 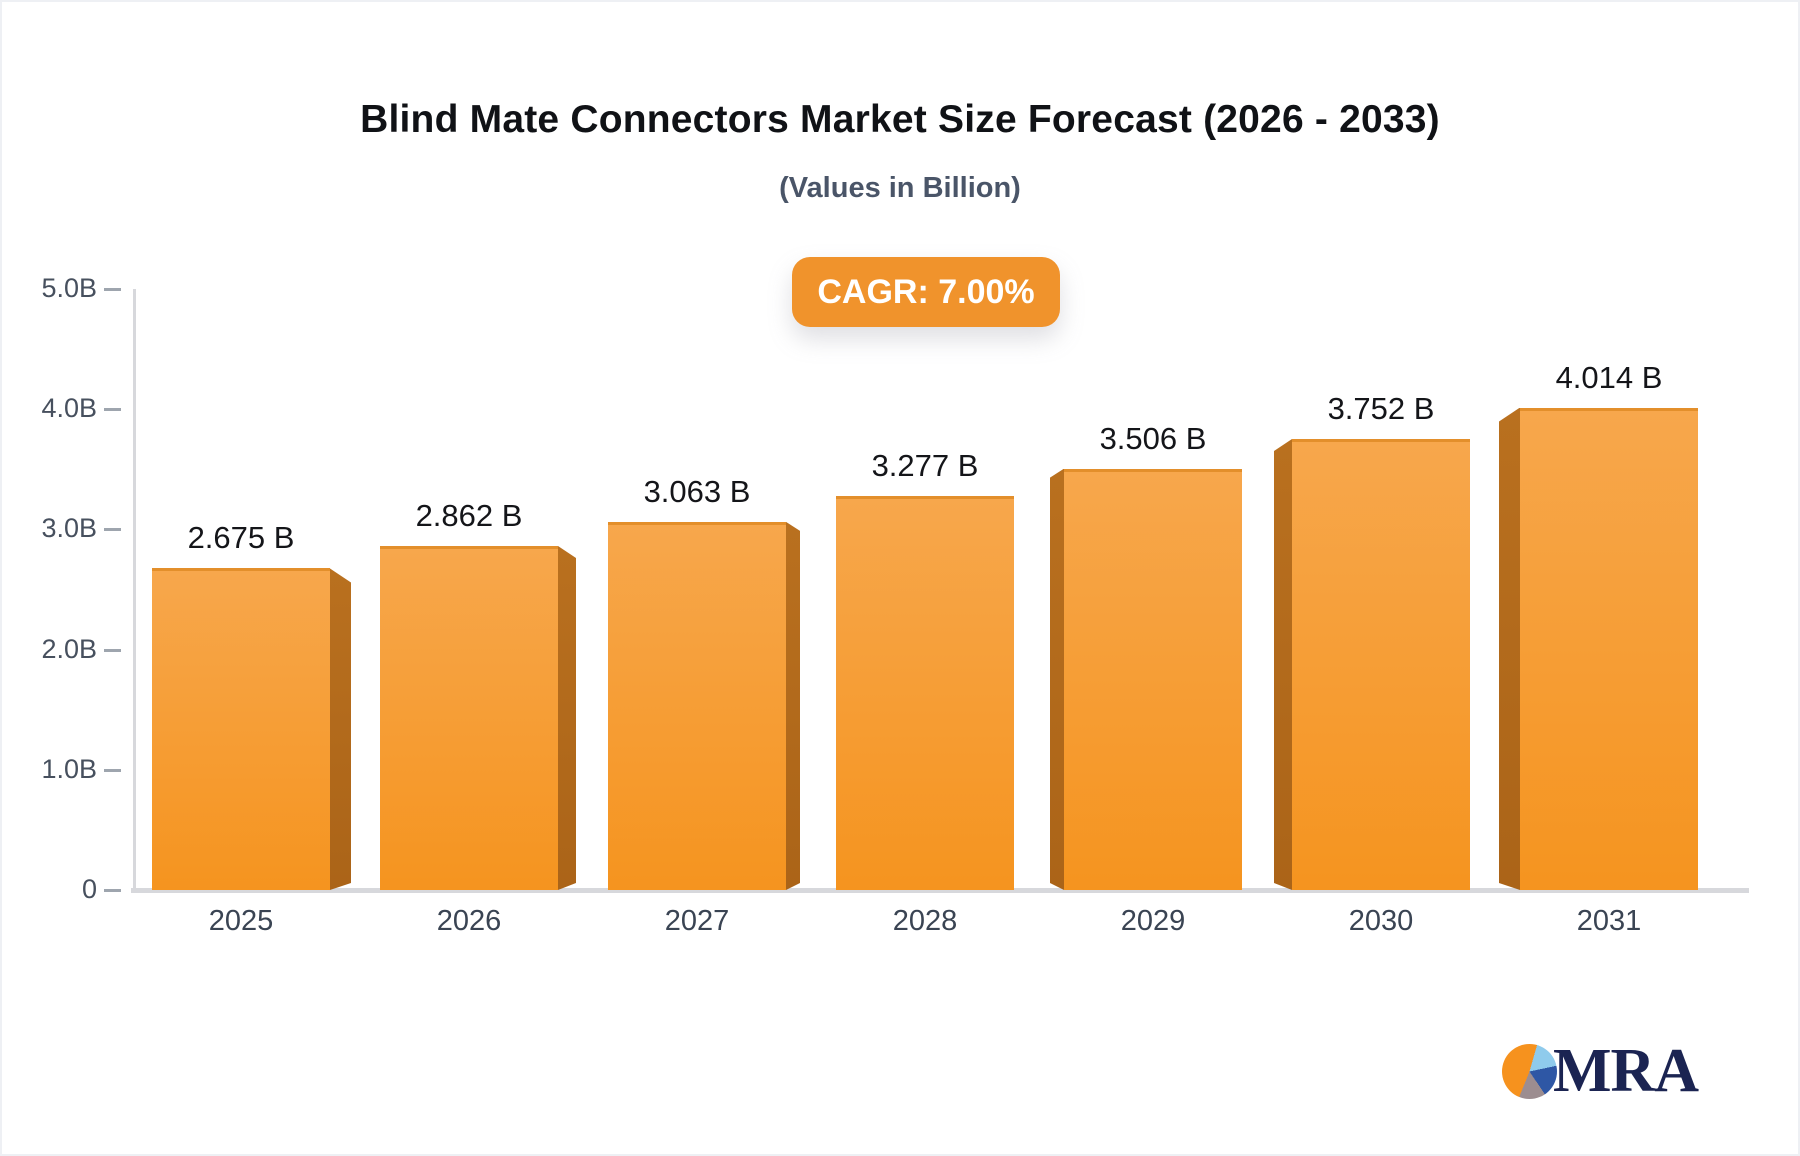 What do you see at coordinates (1153, 438) in the screenshot?
I see `bar-value-label: 3.506 B` at bounding box center [1153, 438].